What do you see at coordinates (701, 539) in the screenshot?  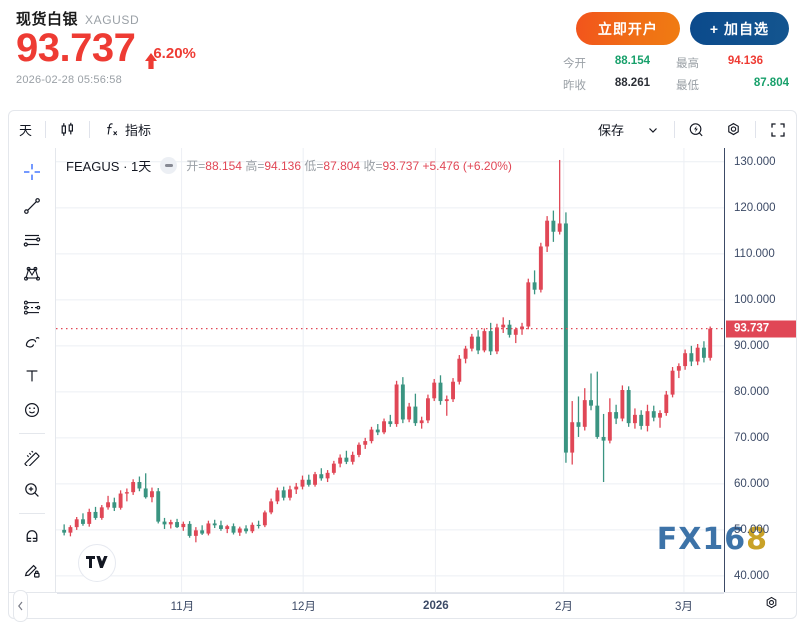 I see `watermark-text-blue: FX16` at bounding box center [701, 539].